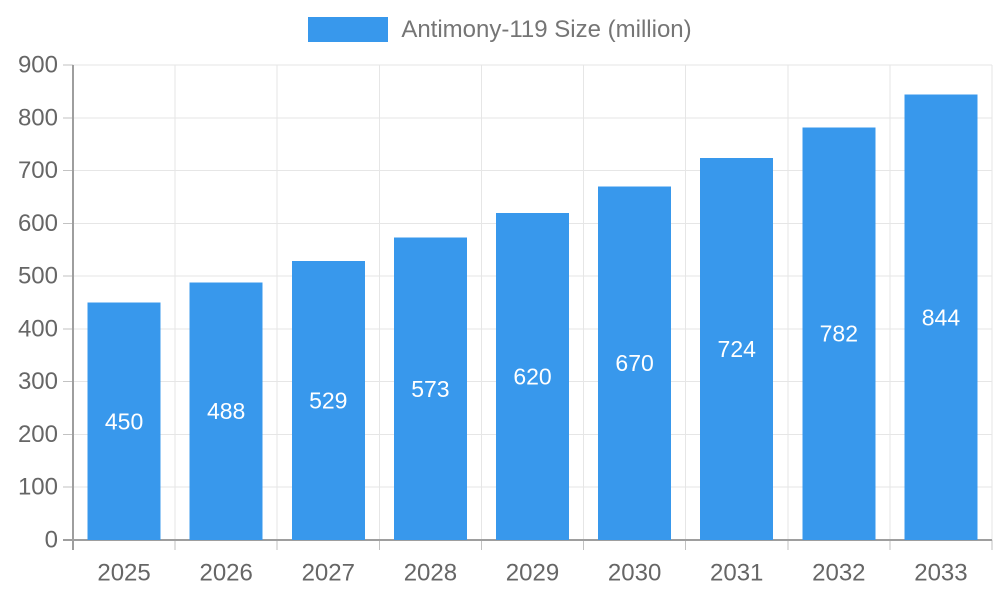  I want to click on y-tick-label: 800, so click(38, 117).